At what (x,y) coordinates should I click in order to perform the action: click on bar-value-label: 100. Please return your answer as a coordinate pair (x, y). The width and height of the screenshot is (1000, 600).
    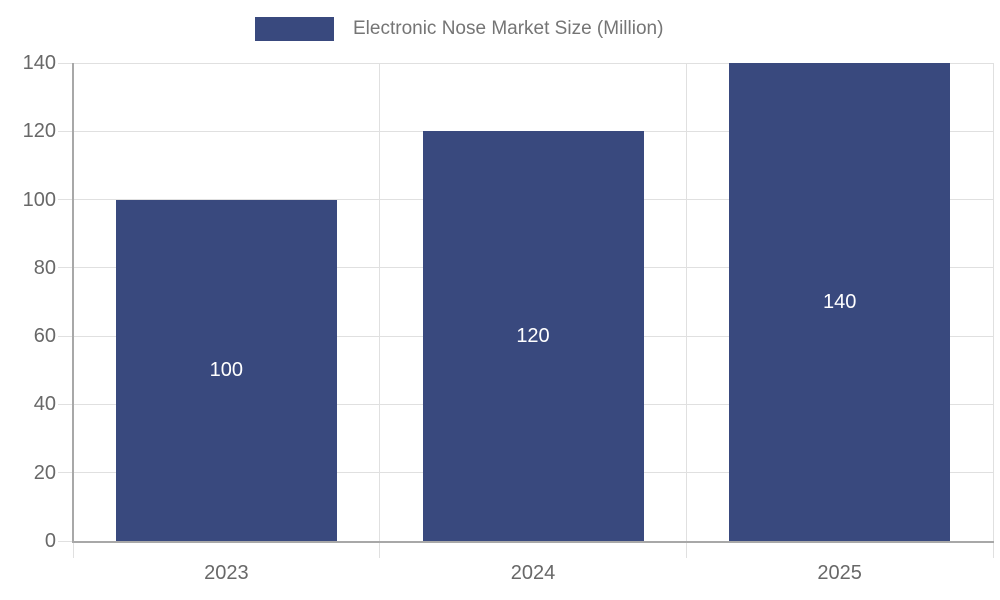
    Looking at the image, I should click on (226, 370).